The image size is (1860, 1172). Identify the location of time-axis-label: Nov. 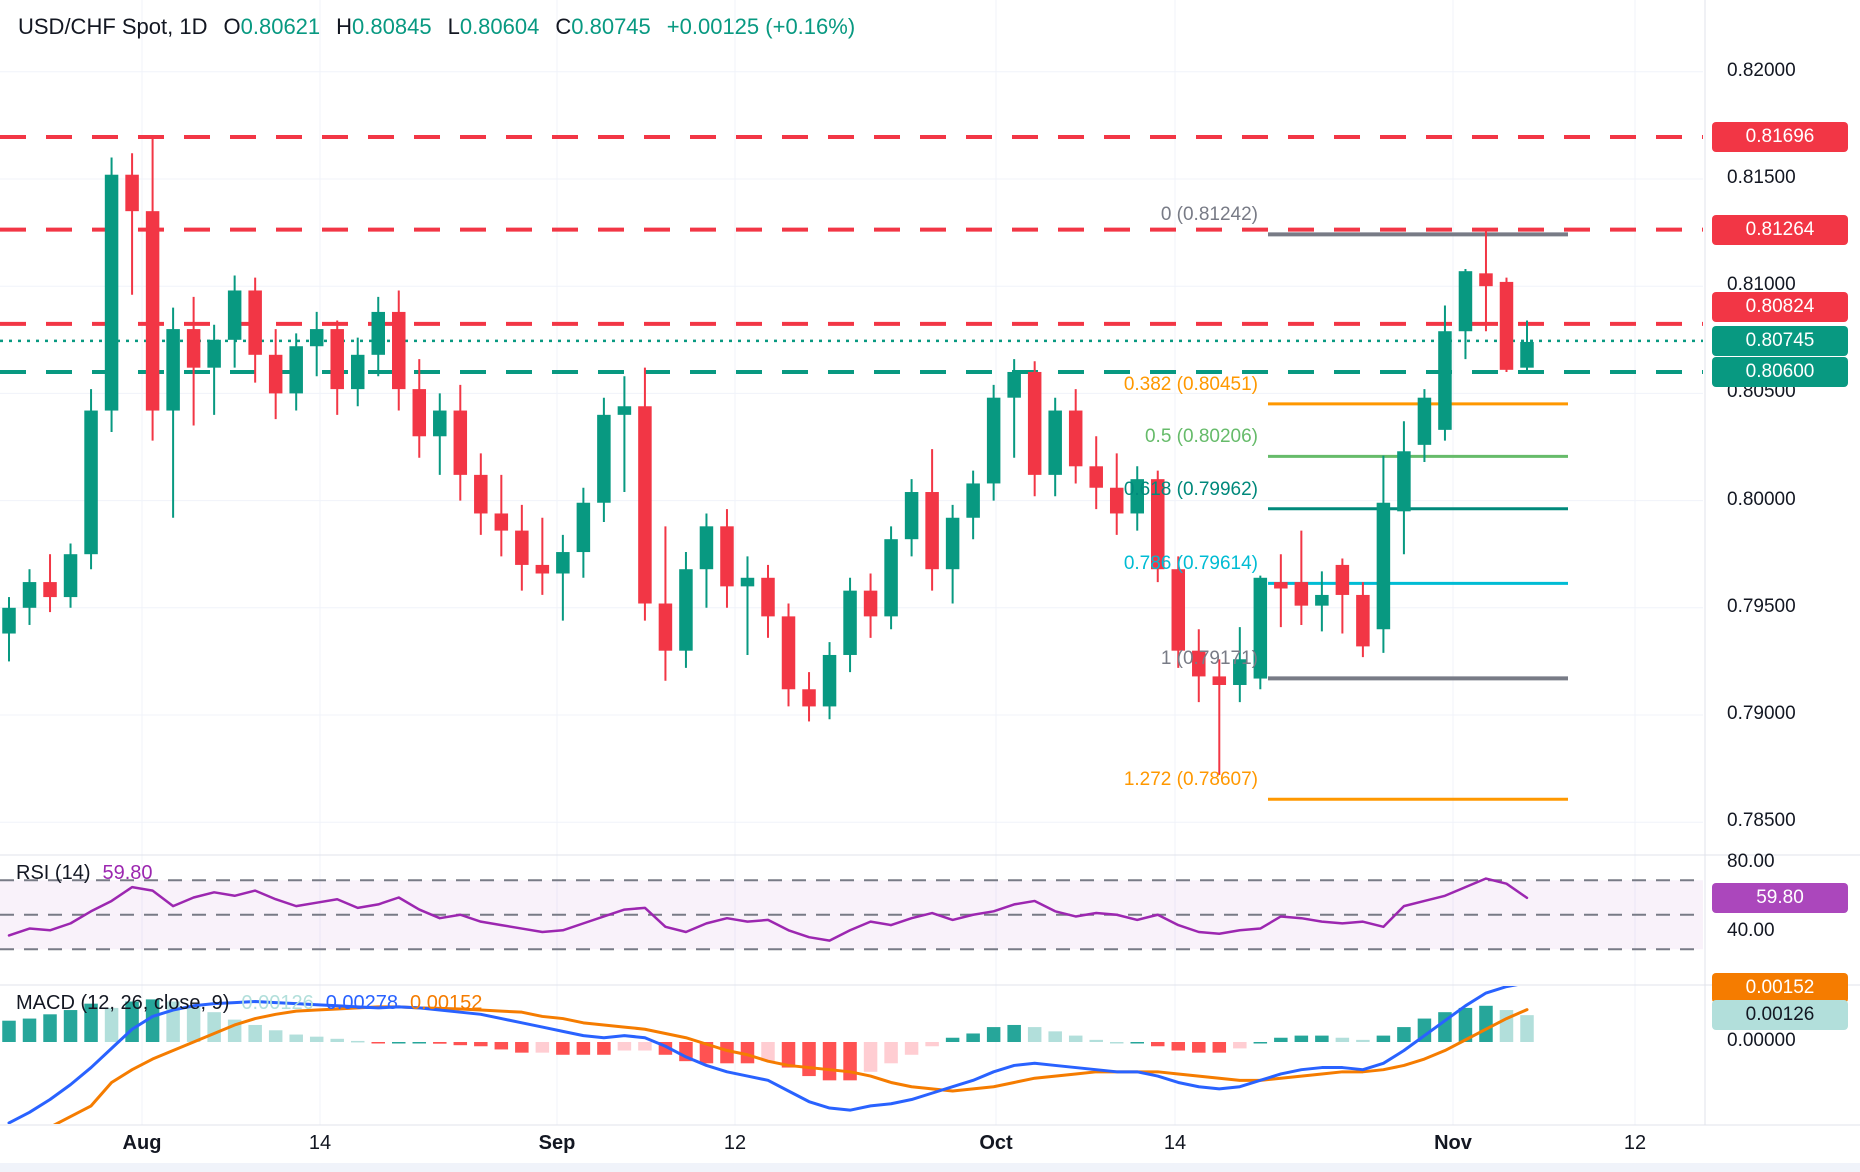
(1453, 1143).